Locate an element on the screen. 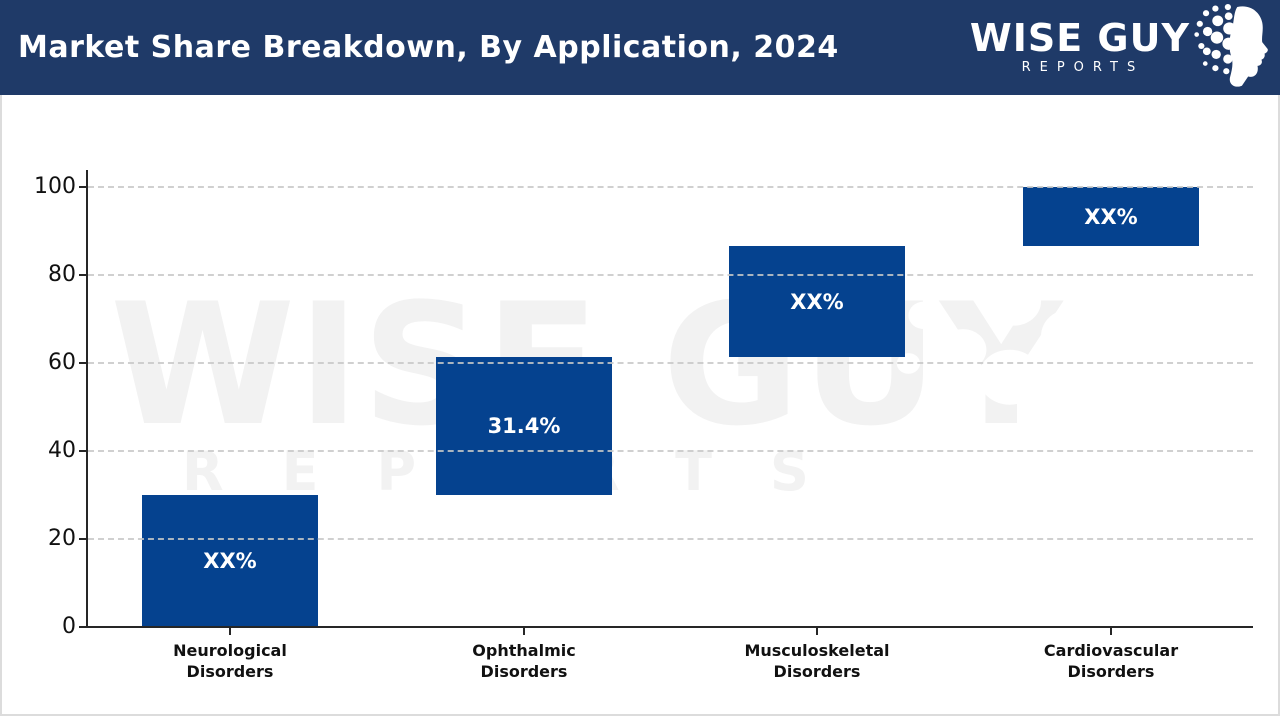 This screenshot has width=1280, height=720. bar: 31.4% is located at coordinates (524, 425).